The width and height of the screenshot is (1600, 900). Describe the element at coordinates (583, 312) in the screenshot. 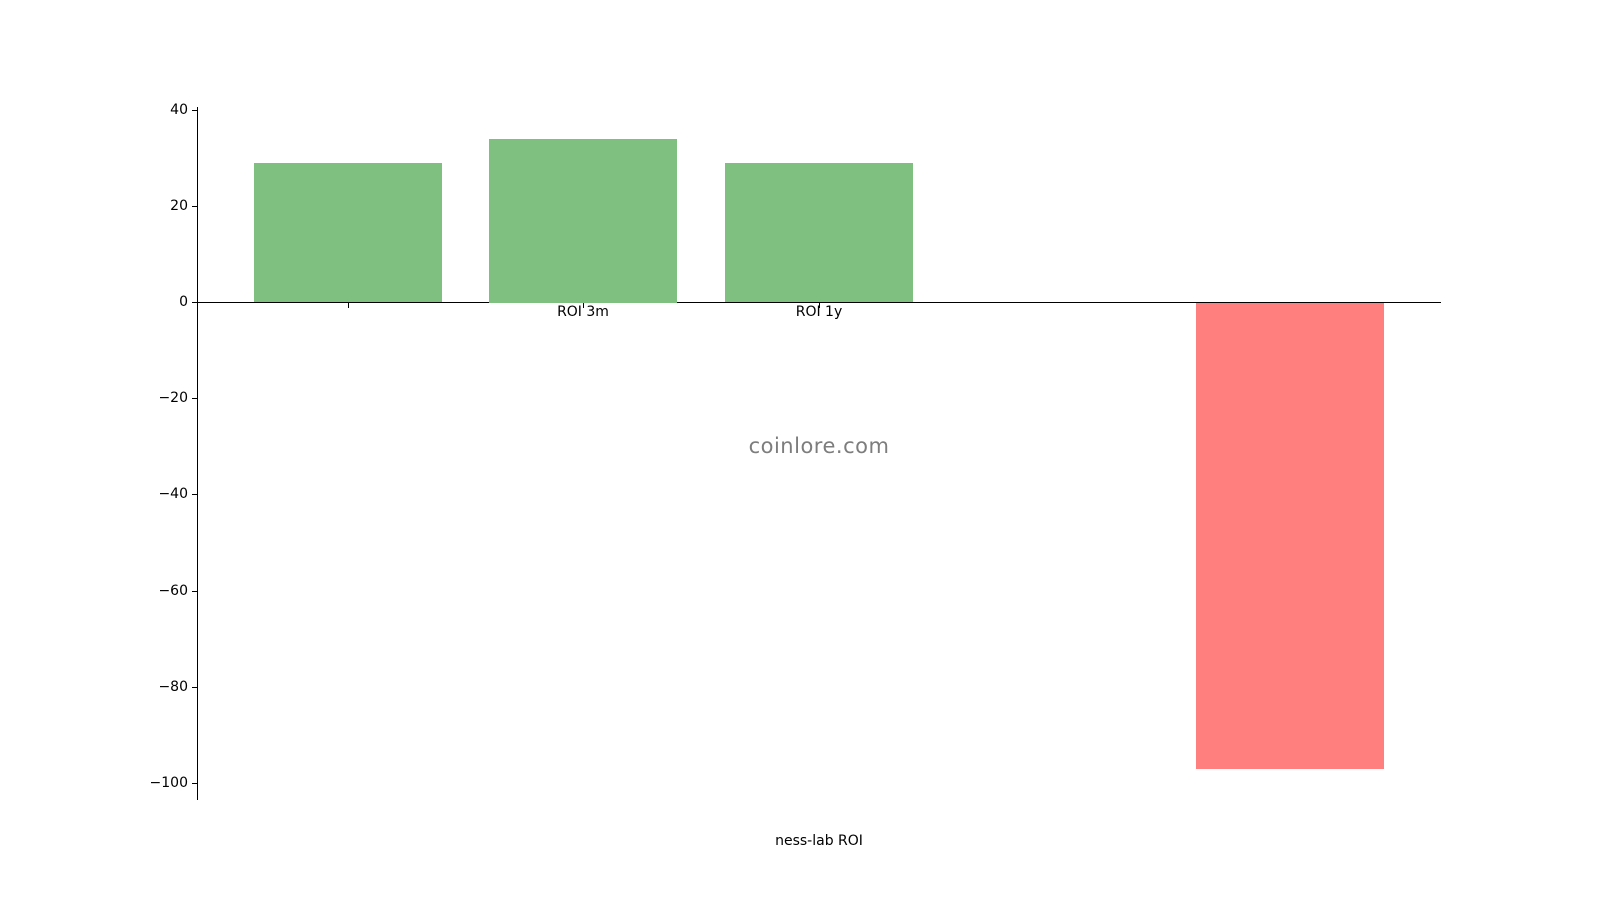

I see `x-tick-label: ROI 3m` at that location.